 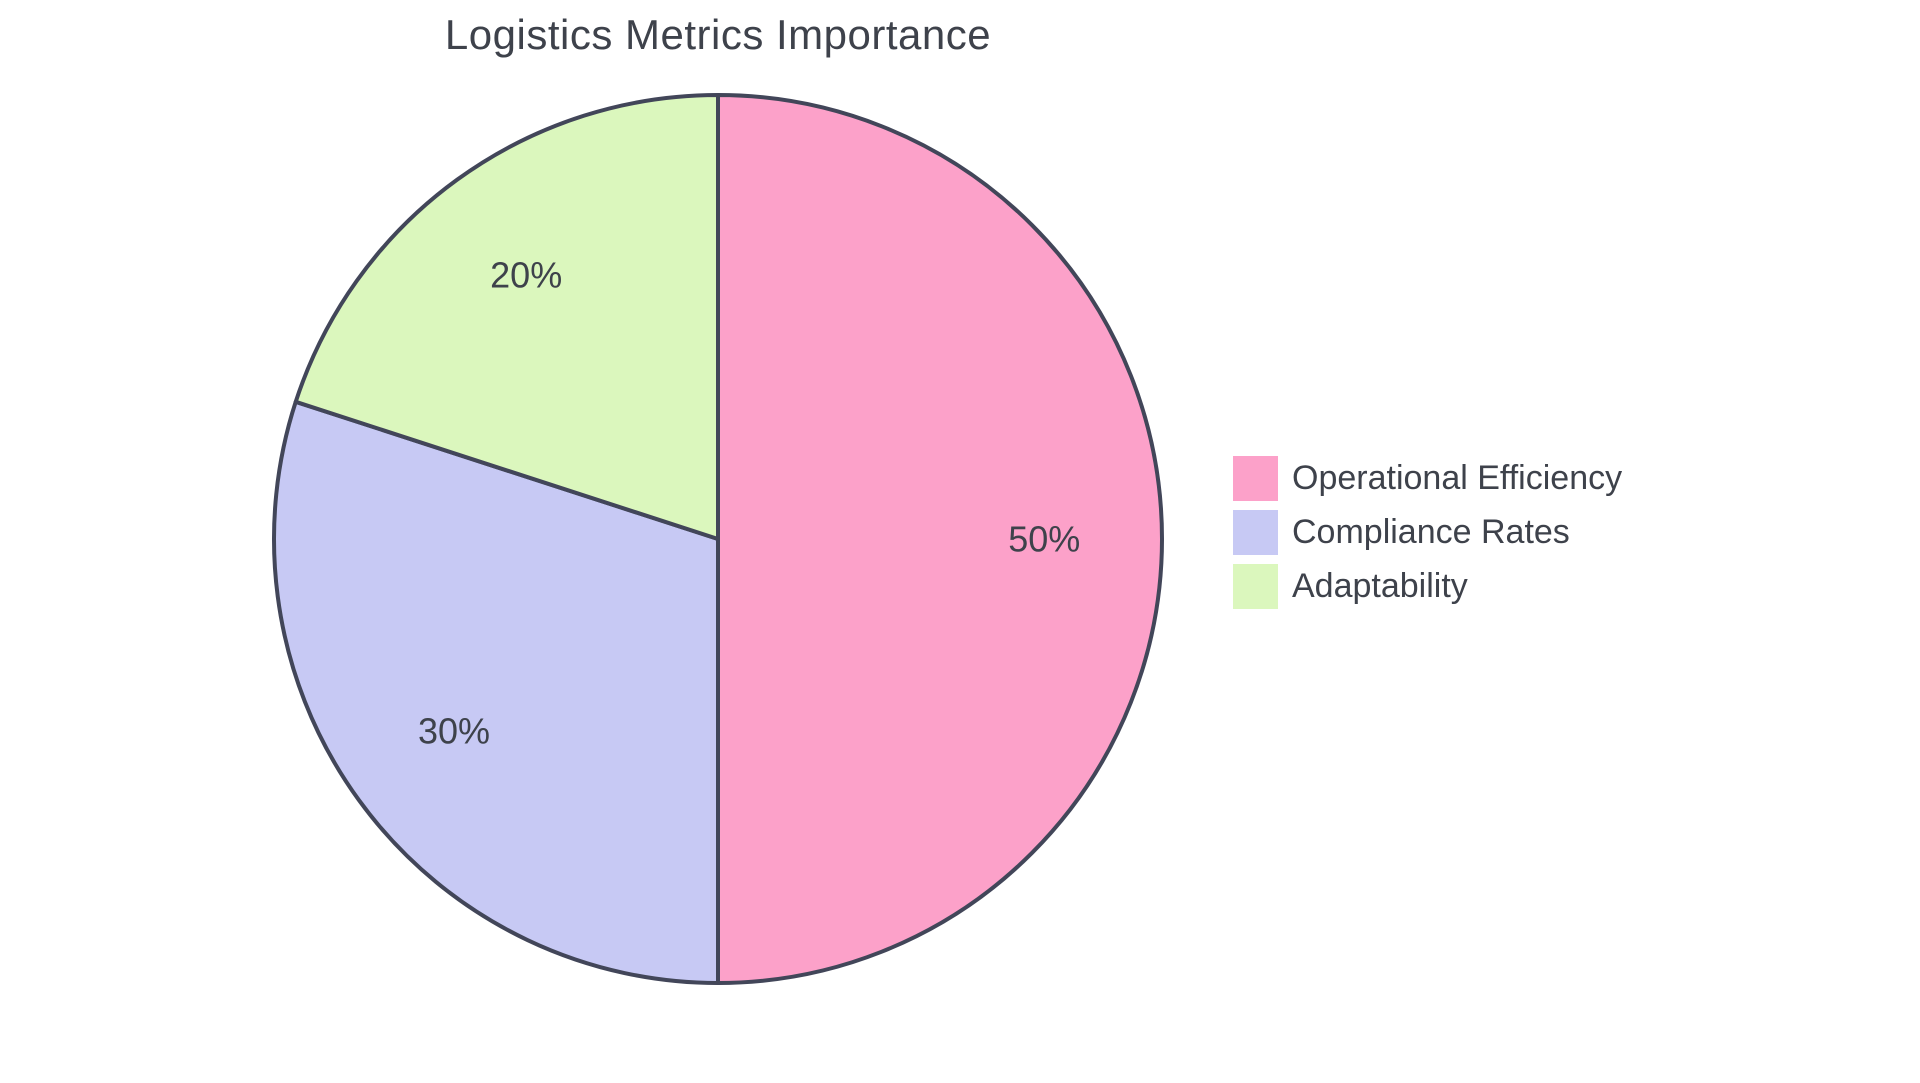 What do you see at coordinates (496, 692) in the screenshot?
I see `pie-slice-compliance-rates` at bounding box center [496, 692].